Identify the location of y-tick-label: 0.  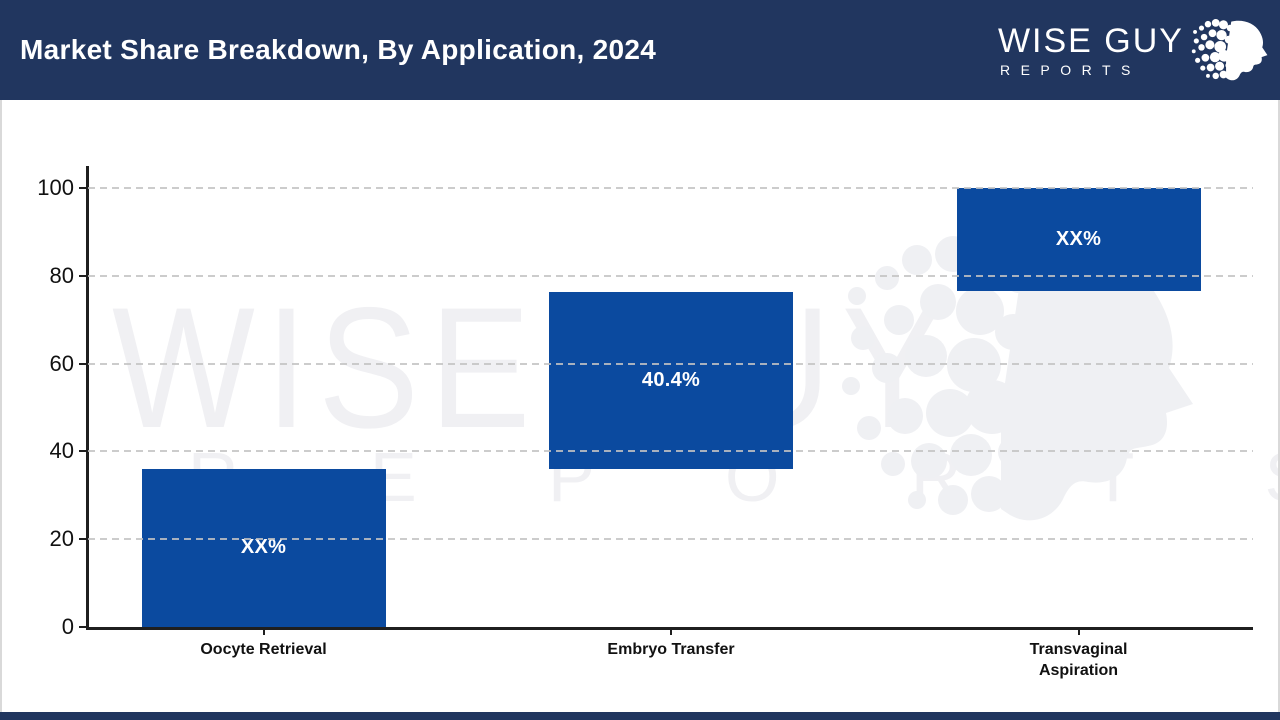
(67, 626).